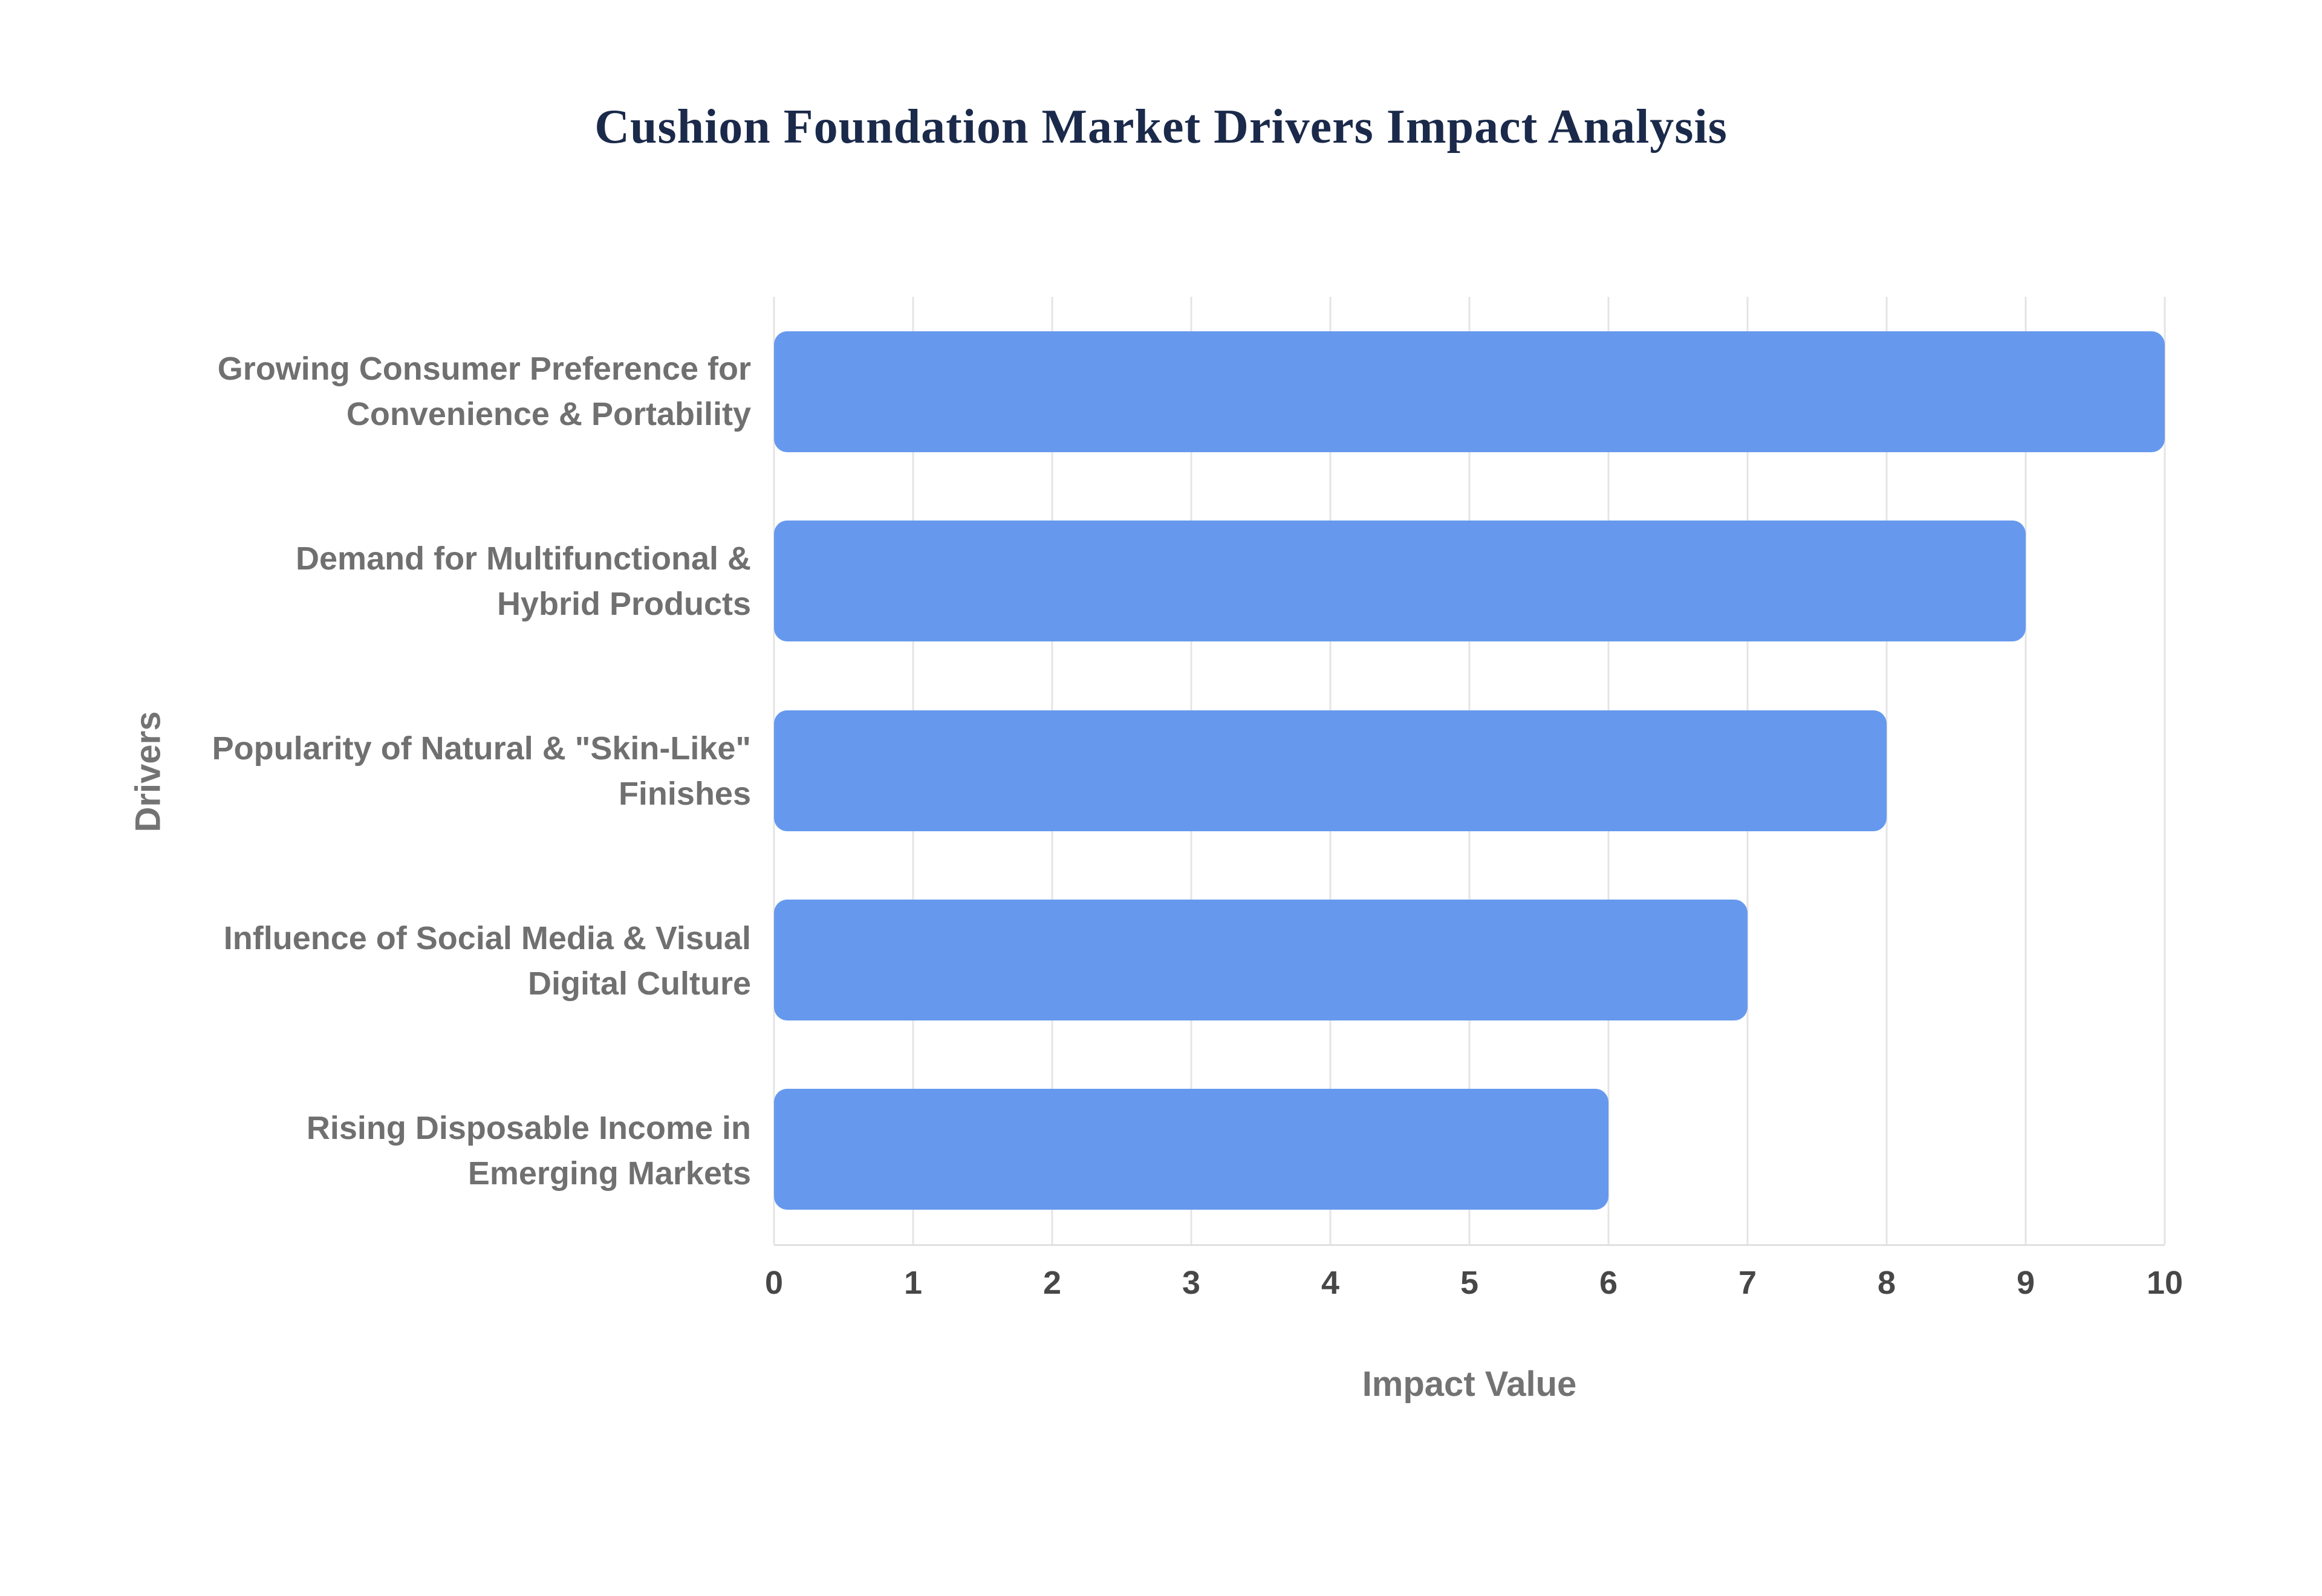 The width and height of the screenshot is (2322, 1596). I want to click on x-tick-label: 6, so click(1608, 1283).